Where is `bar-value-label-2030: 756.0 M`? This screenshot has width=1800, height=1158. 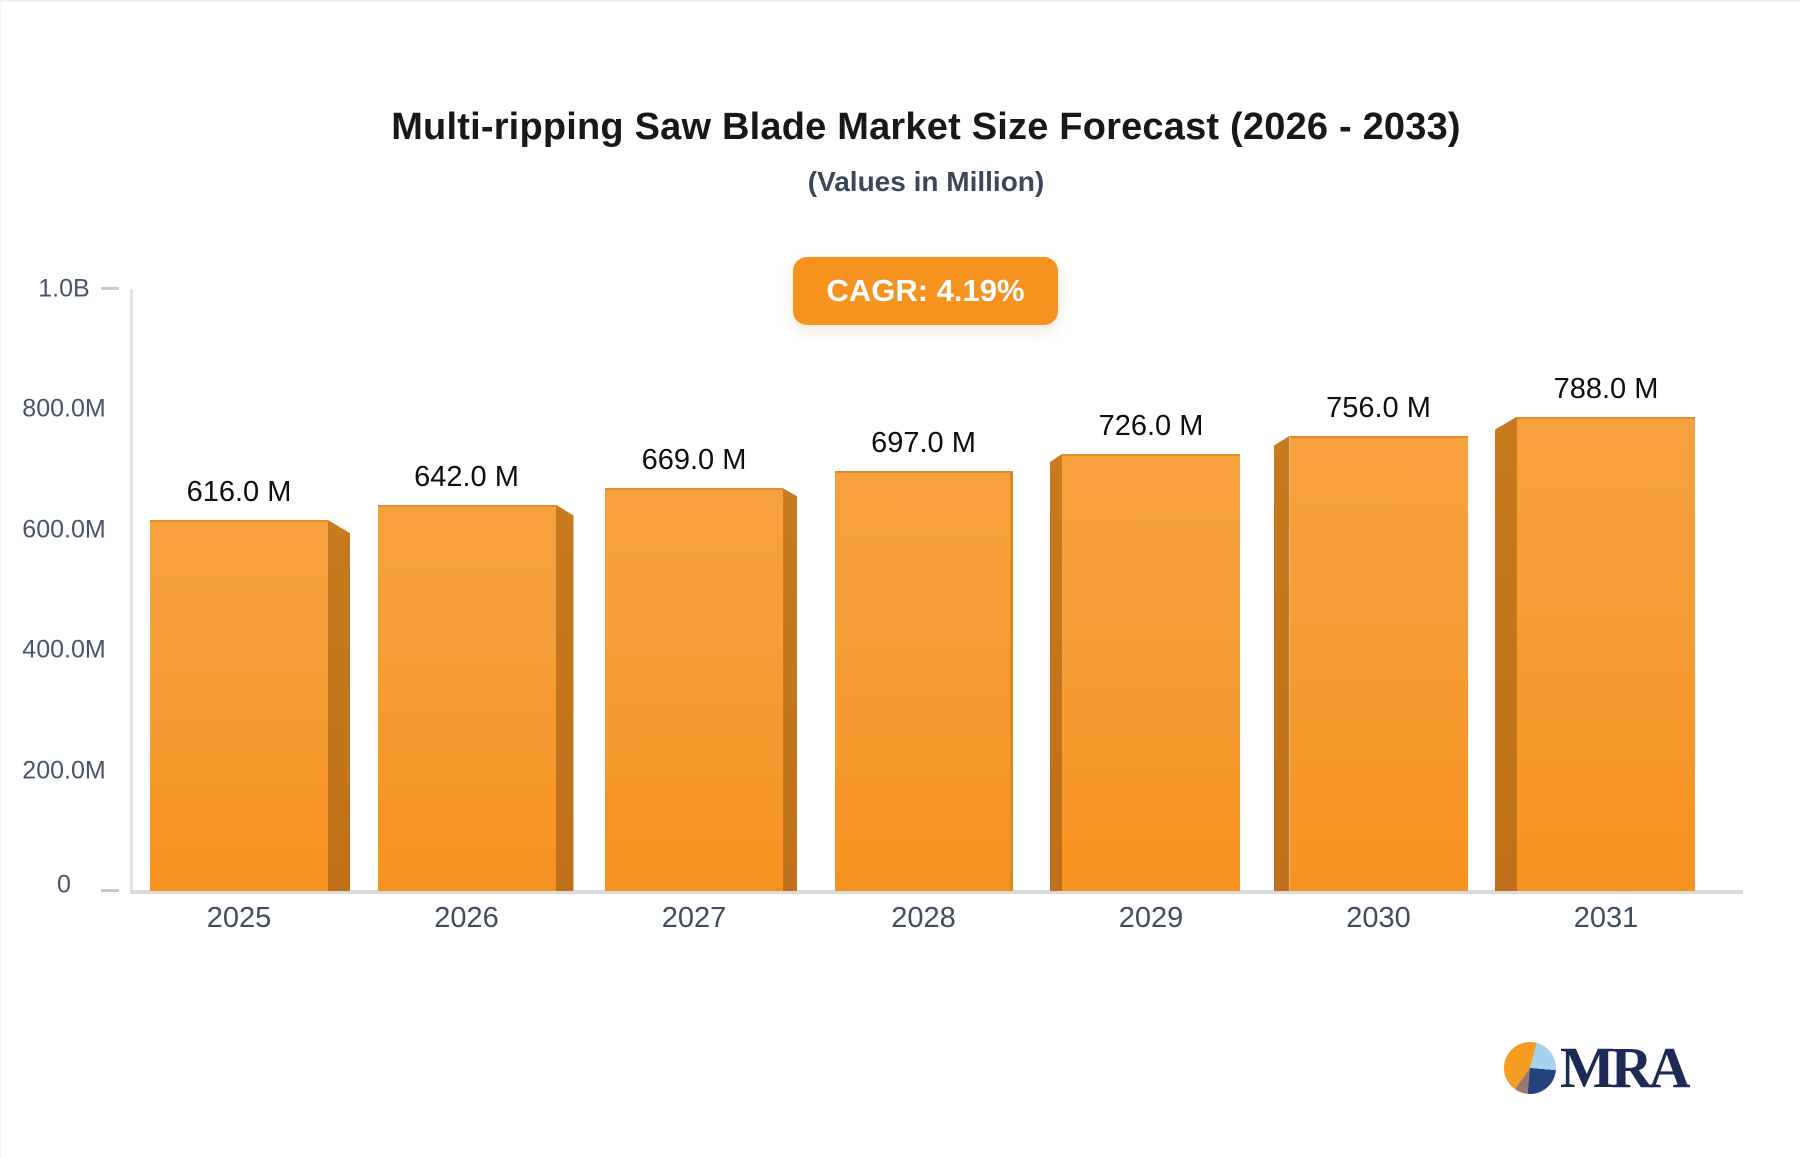 bar-value-label-2030: 756.0 M is located at coordinates (1378, 407).